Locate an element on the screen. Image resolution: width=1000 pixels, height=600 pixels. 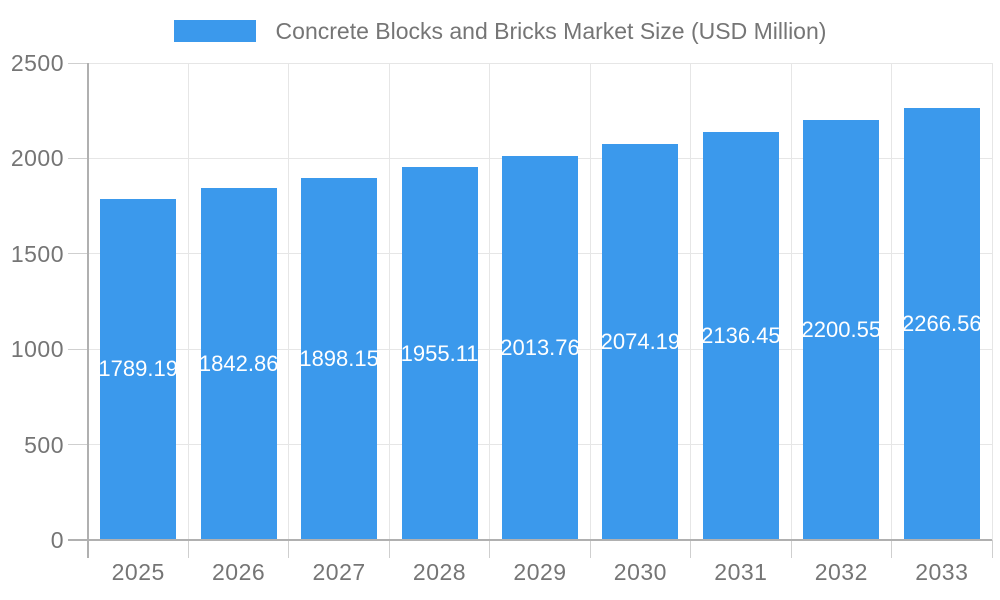
x-axis-label: 2032 is located at coordinates (841, 572).